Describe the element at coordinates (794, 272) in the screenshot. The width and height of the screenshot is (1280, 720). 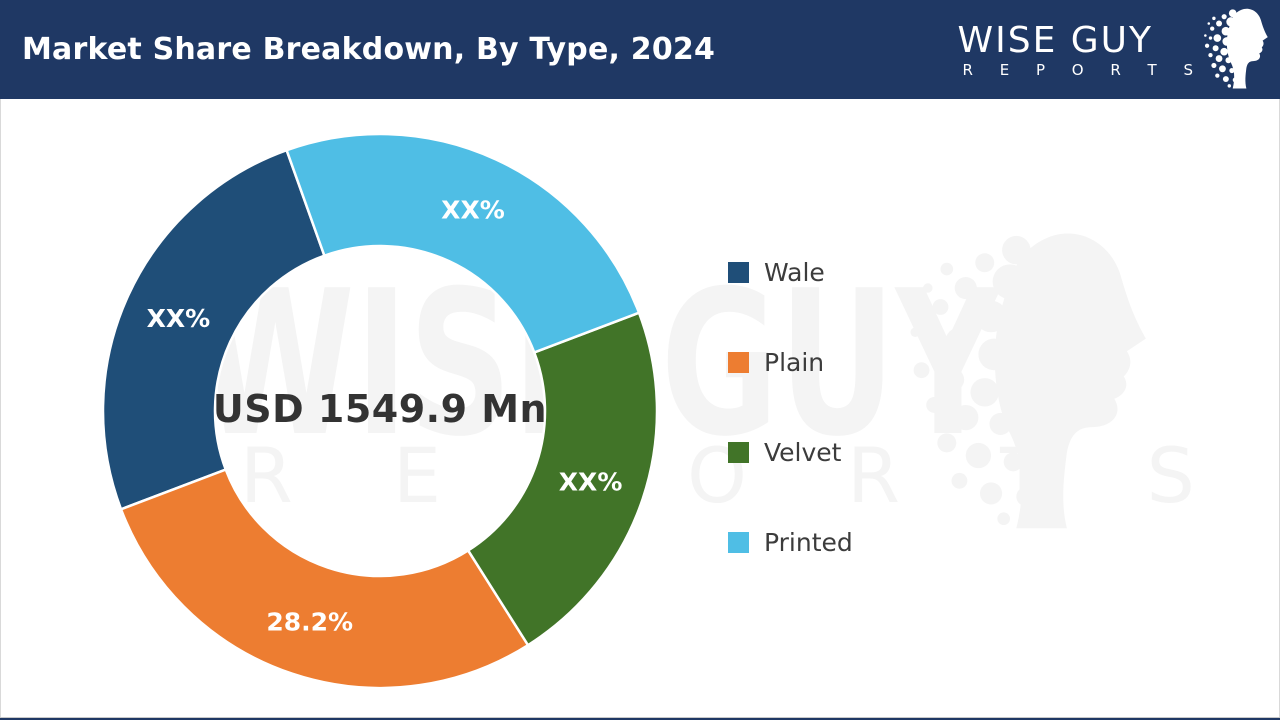
I see `legend-label: Wale` at that location.